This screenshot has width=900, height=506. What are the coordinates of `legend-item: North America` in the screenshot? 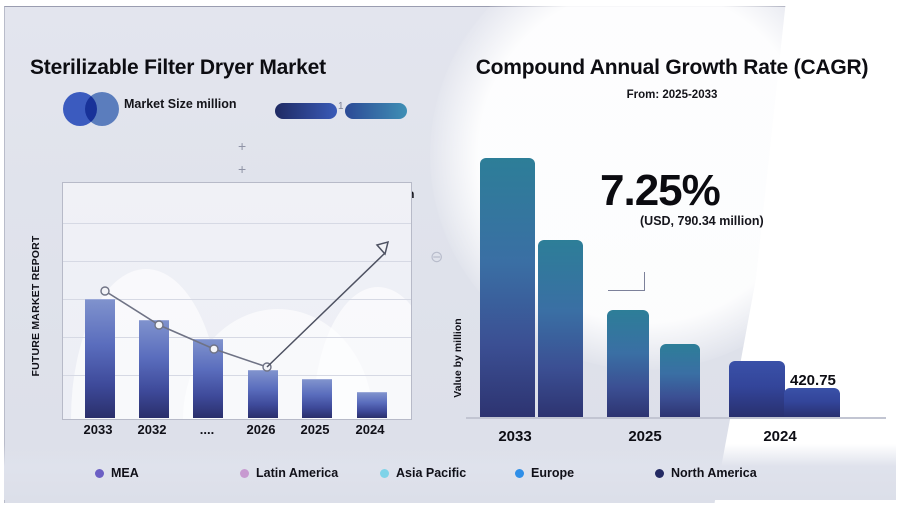 It's located at (706, 473).